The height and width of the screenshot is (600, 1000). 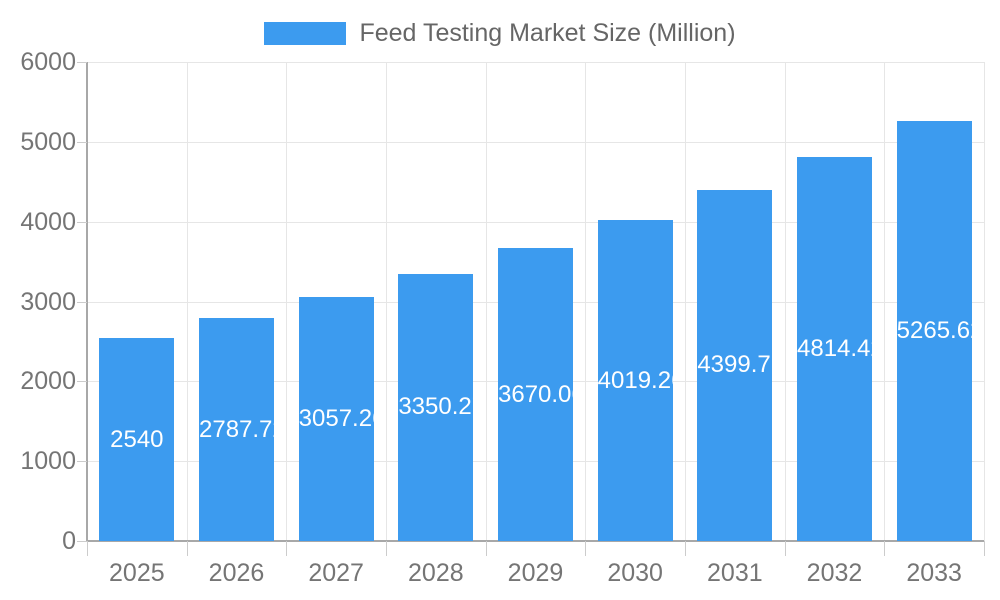 I want to click on x-tick-label: 2025, so click(x=137, y=573).